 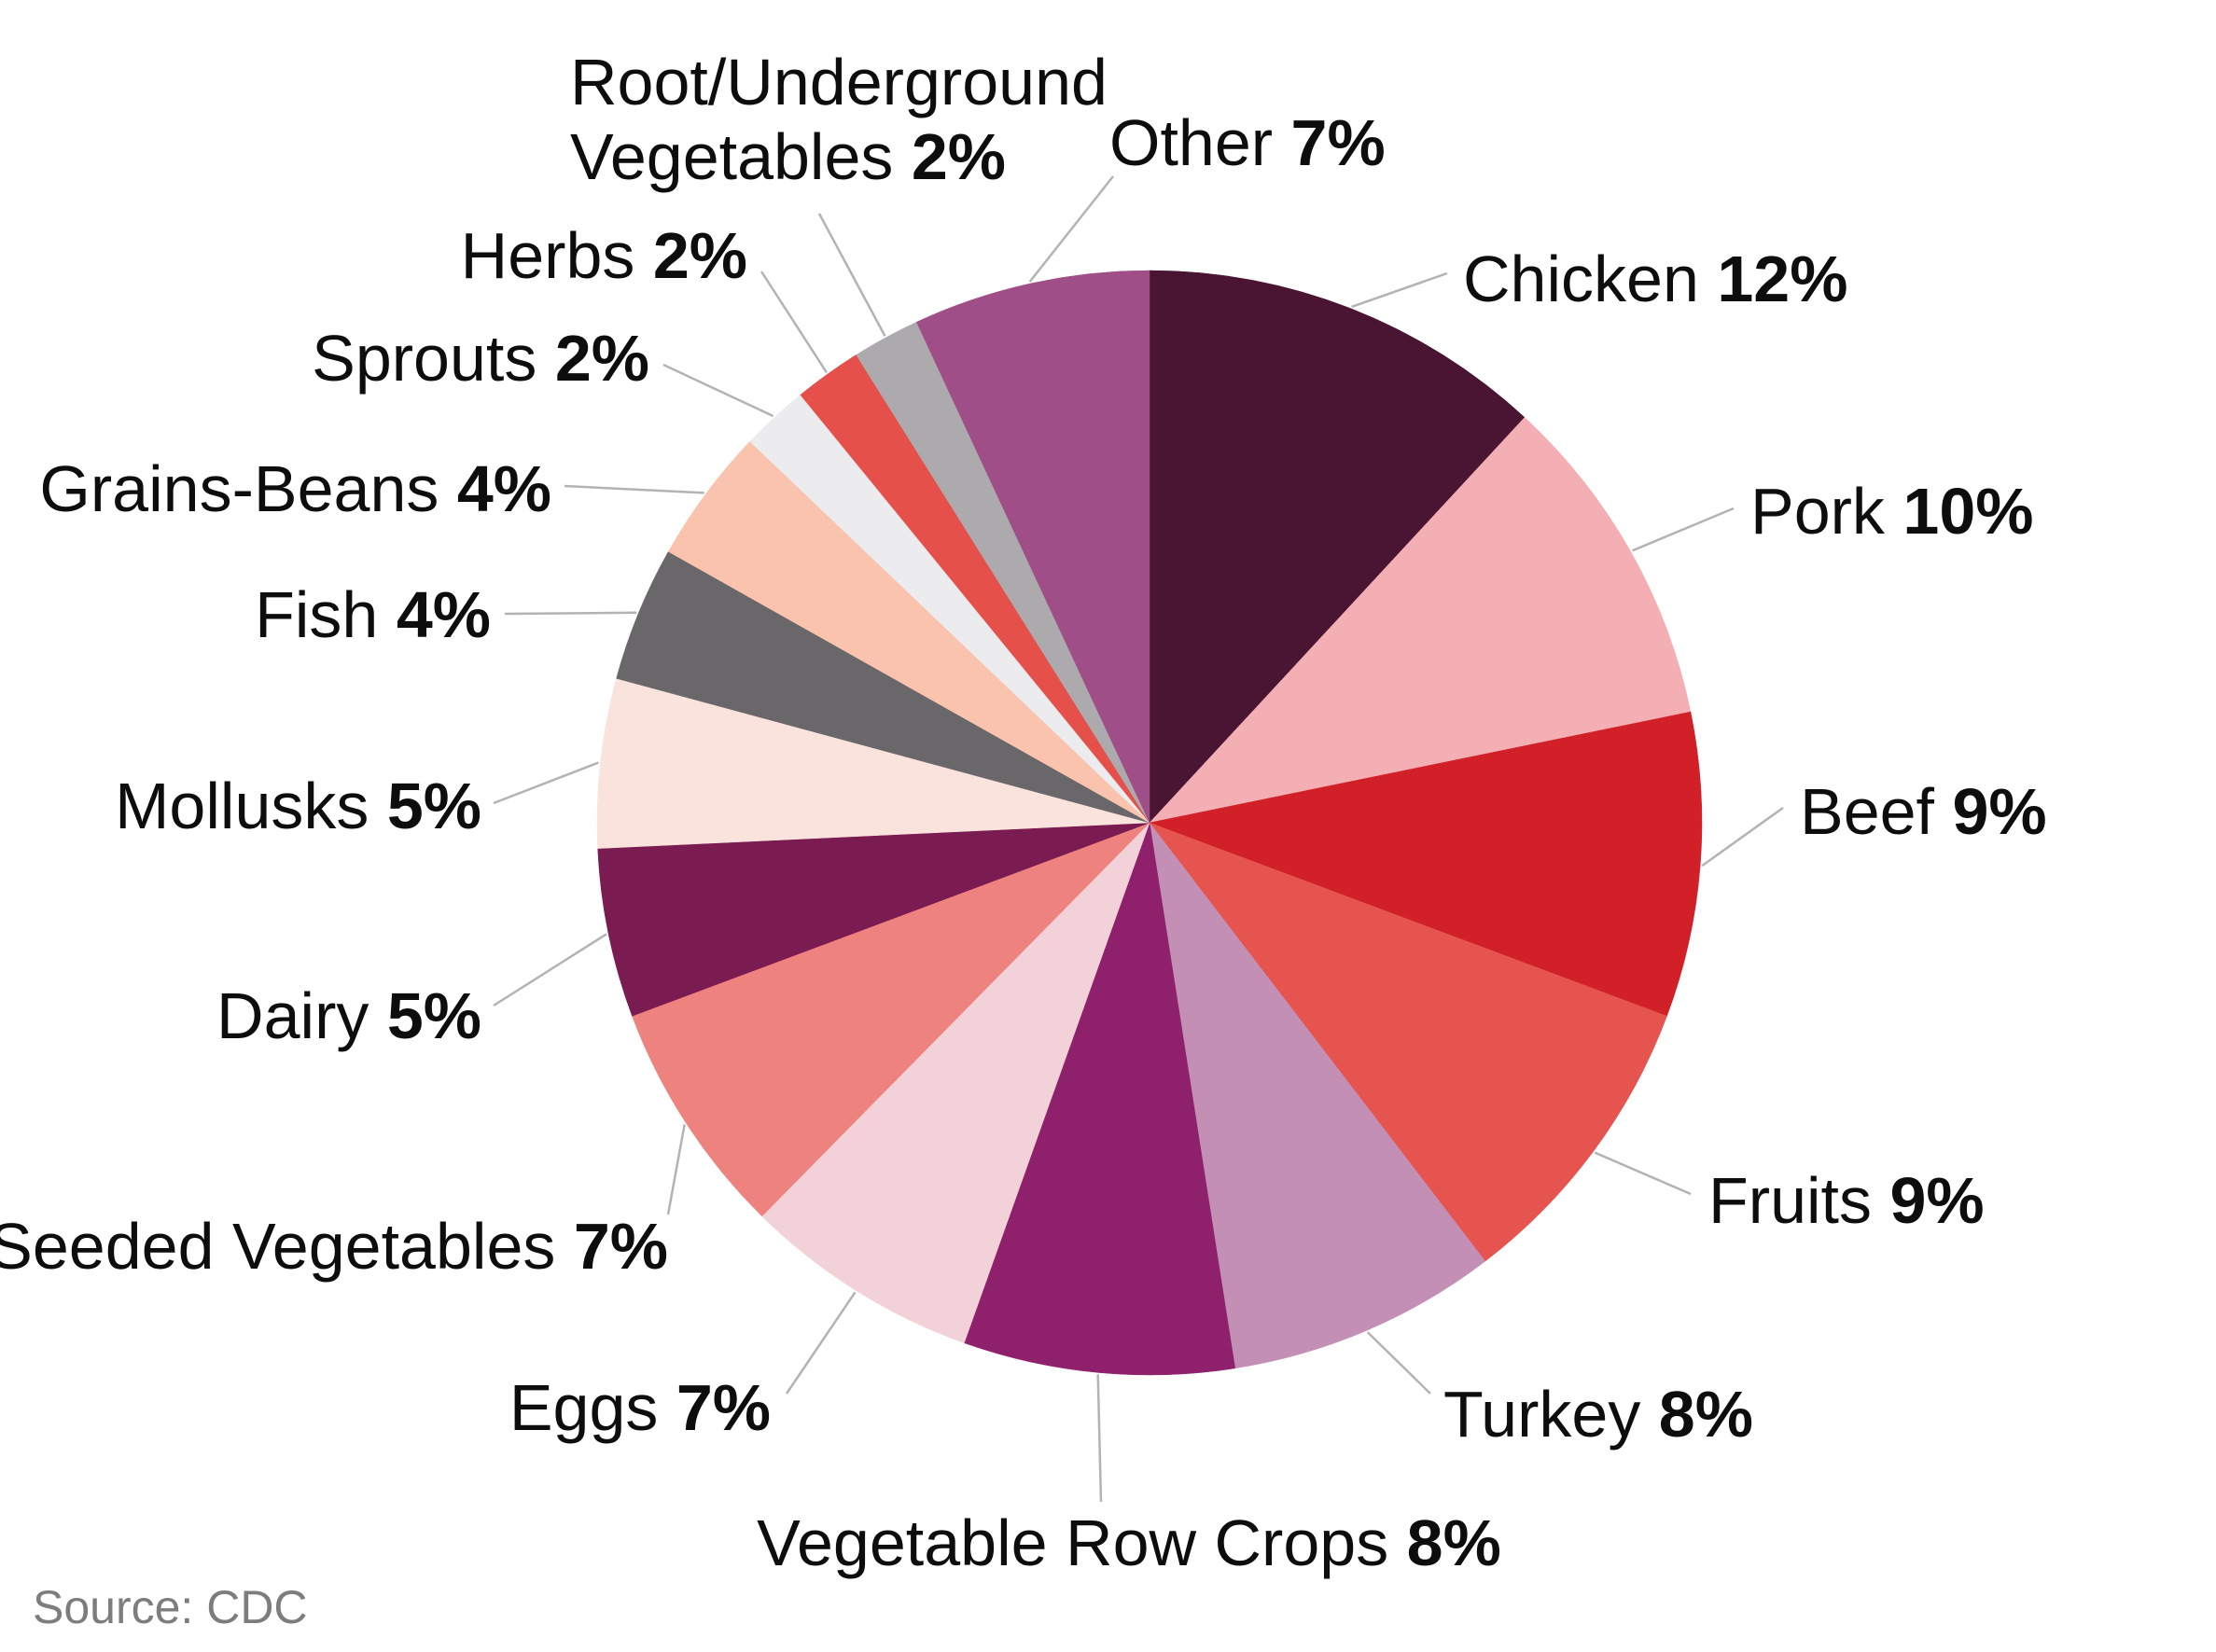 What do you see at coordinates (1099, 1439) in the screenshot?
I see `leader-line-vegetable_row_crops` at bounding box center [1099, 1439].